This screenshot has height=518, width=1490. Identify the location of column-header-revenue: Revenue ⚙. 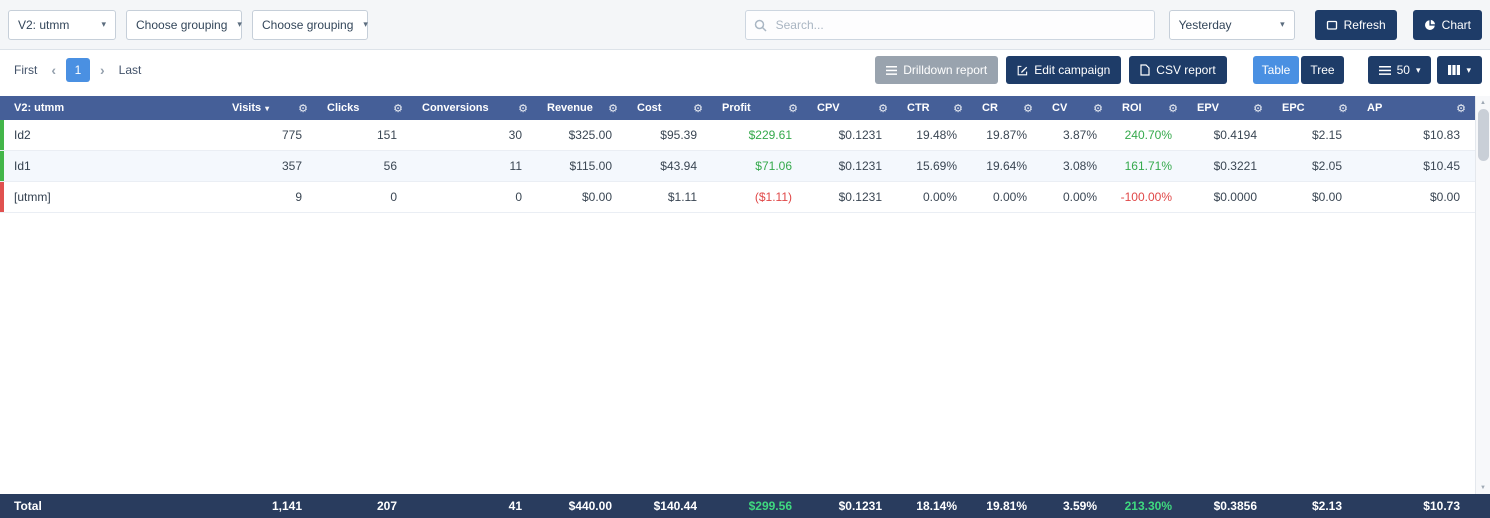
(582, 108).